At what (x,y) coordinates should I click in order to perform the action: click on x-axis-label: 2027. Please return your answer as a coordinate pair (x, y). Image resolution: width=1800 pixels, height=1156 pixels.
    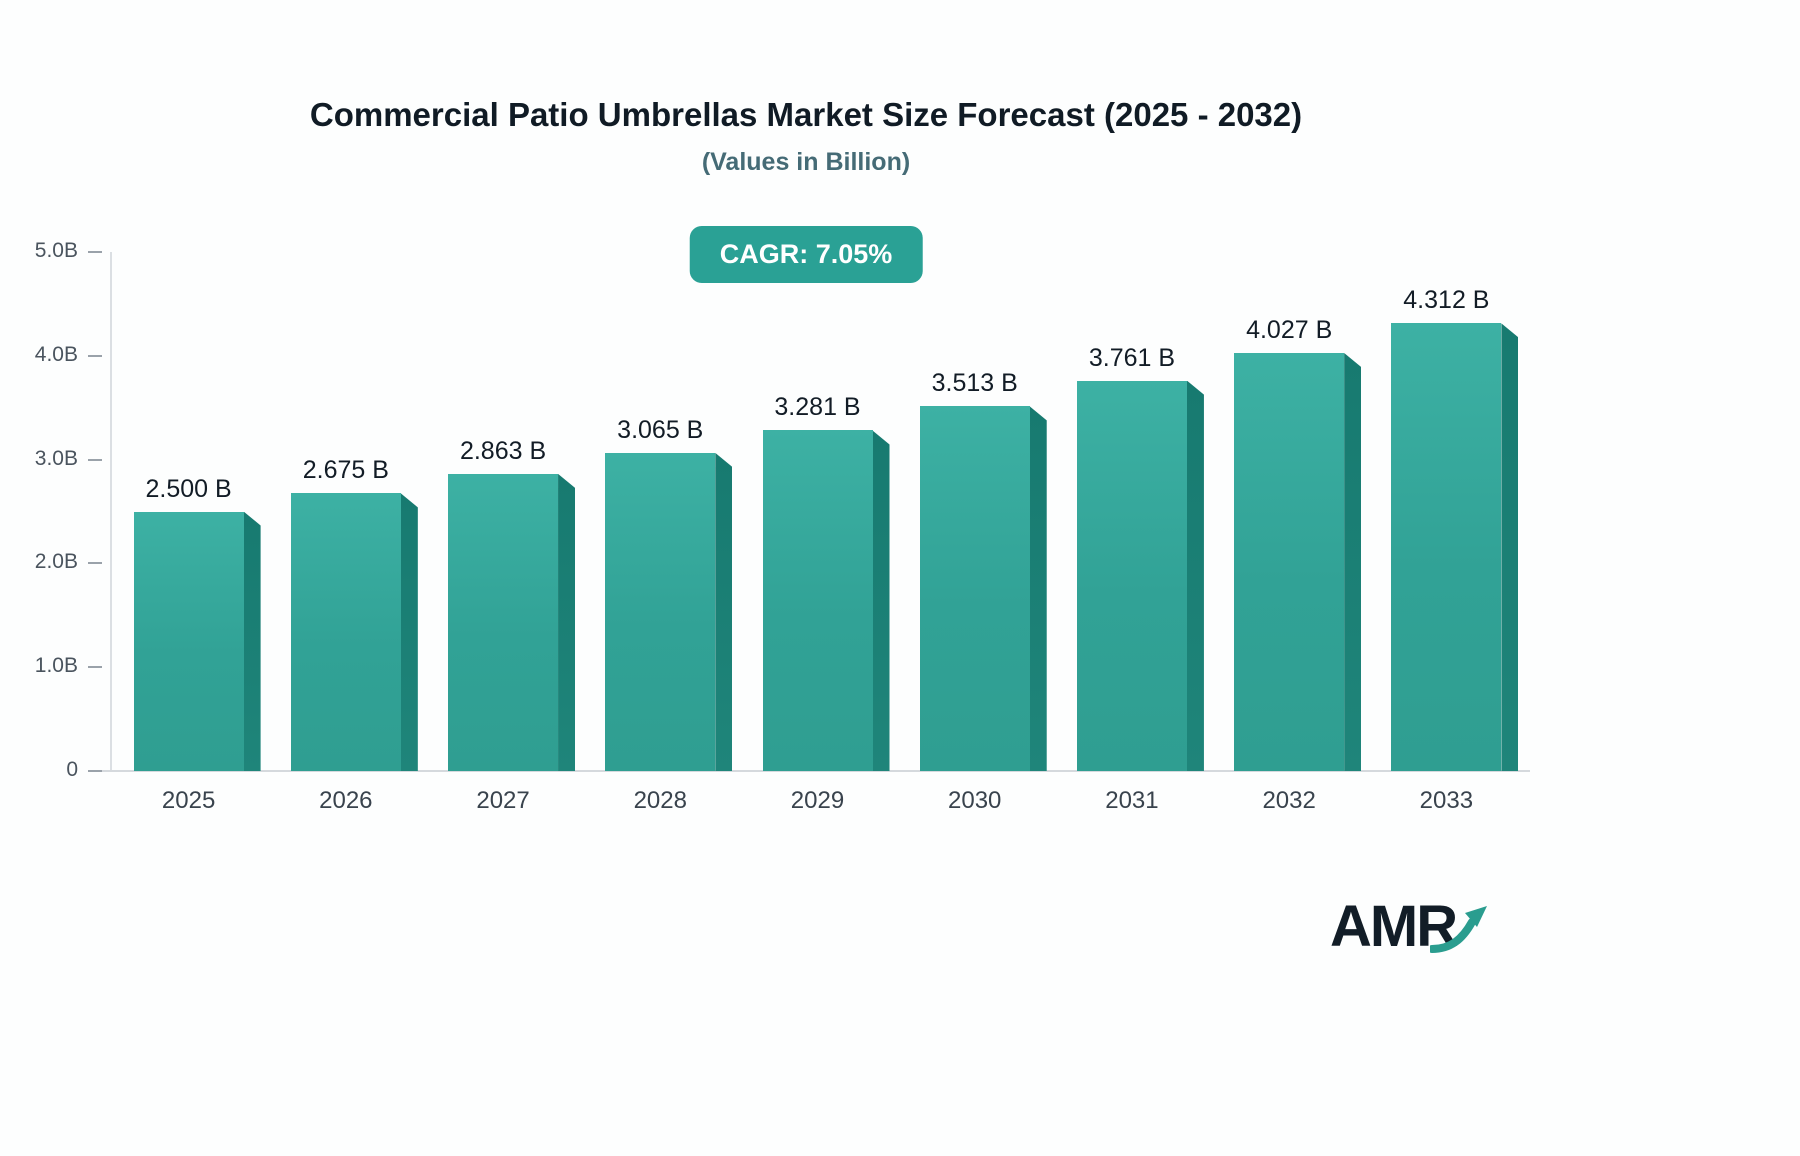
    Looking at the image, I should click on (503, 800).